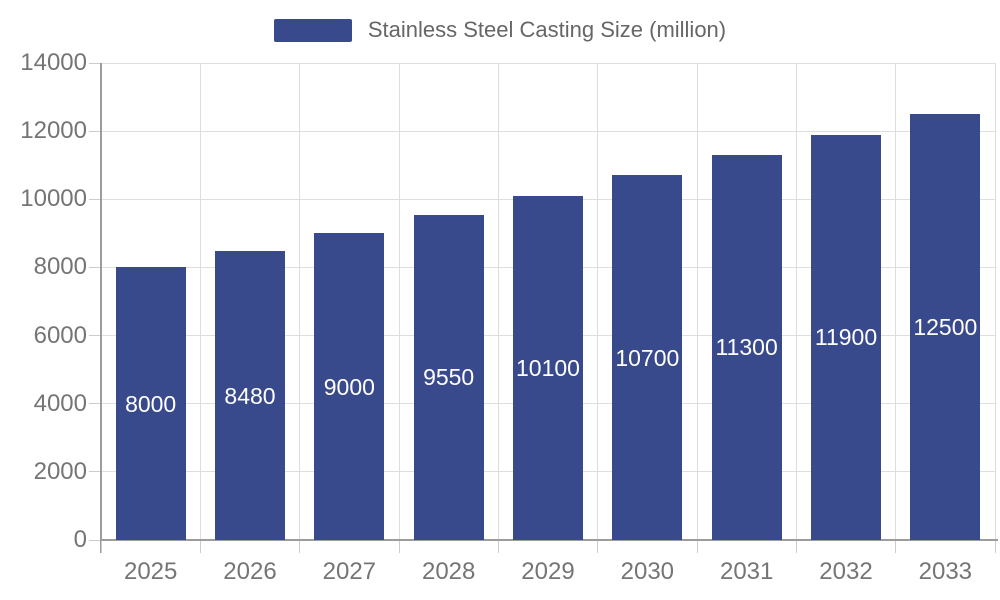 This screenshot has width=1000, height=600. I want to click on y-tick-label: 10000, so click(53, 199).